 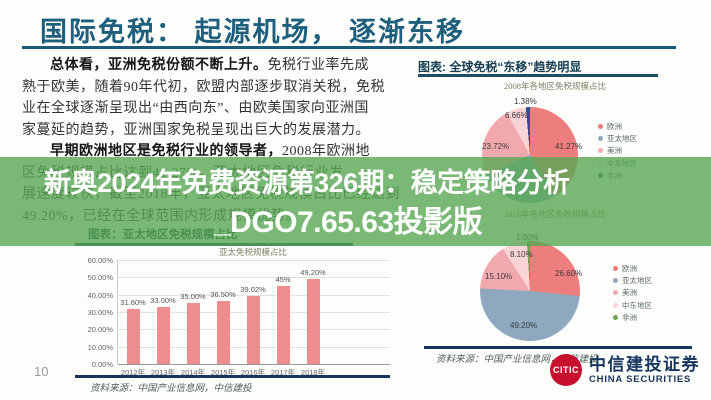 I want to click on bar-value-label: 31.60%, so click(x=133, y=303).